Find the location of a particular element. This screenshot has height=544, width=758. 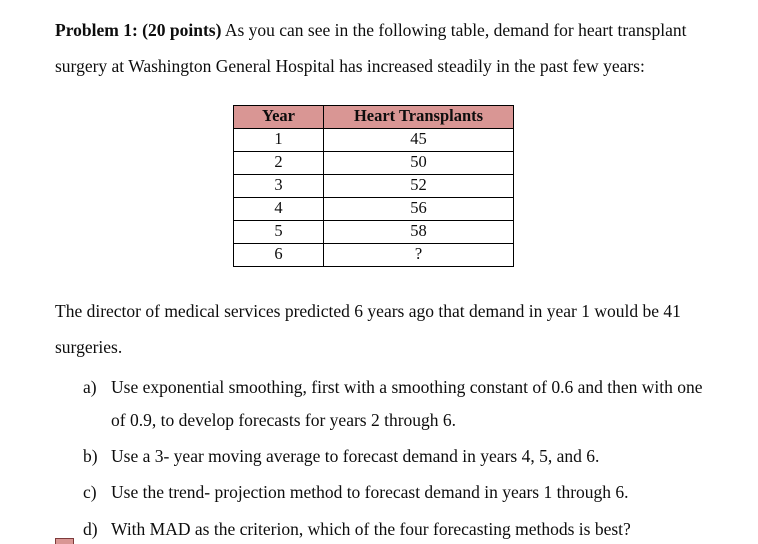

year-cell: 4 is located at coordinates (278, 208).